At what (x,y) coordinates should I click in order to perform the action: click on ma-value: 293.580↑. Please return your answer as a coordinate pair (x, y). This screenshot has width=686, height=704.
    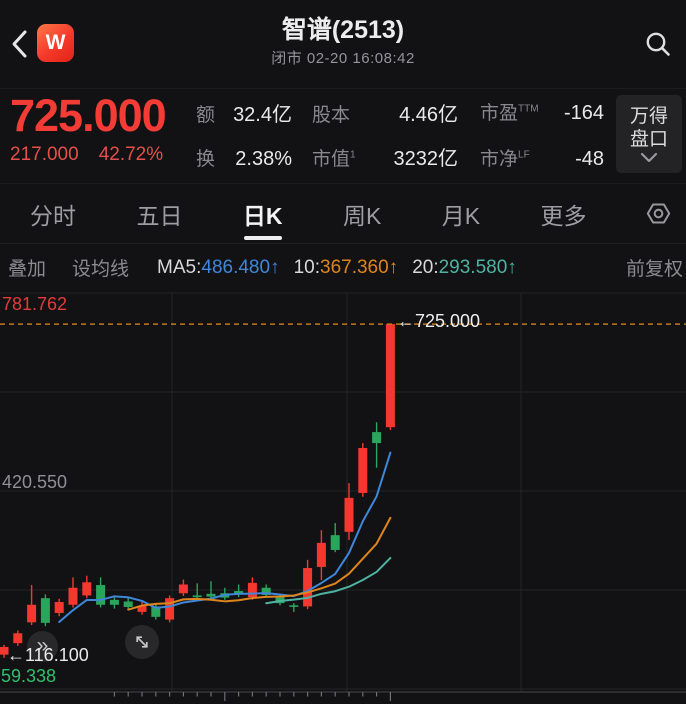
    Looking at the image, I should click on (477, 267).